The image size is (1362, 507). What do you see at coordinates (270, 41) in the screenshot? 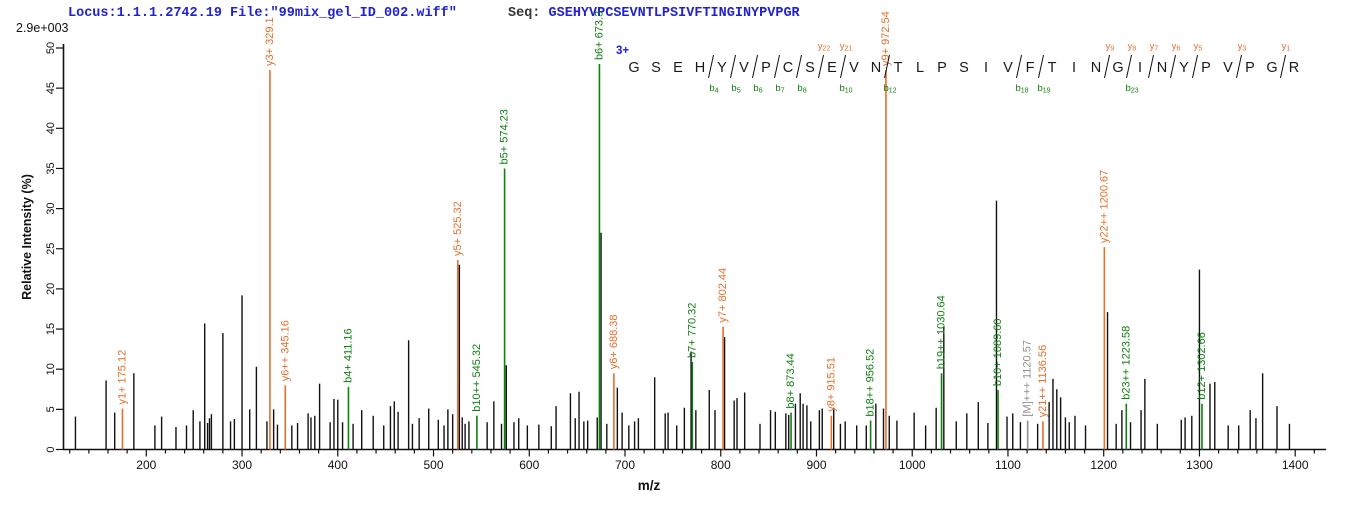
I see `peak-label: y3+ 329.1` at bounding box center [270, 41].